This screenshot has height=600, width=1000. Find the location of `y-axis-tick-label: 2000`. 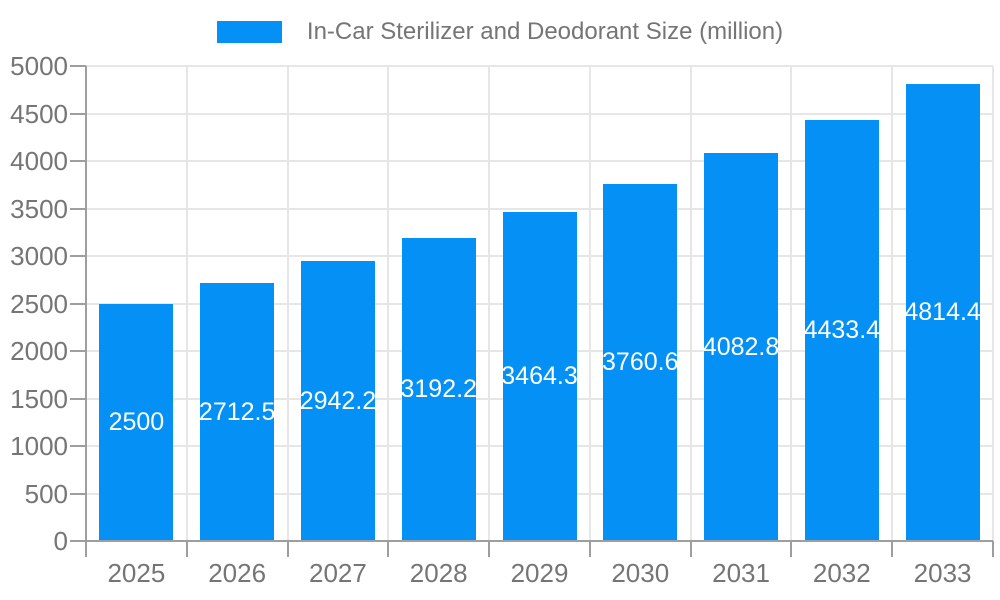

y-axis-tick-label: 2000 is located at coordinates (39, 351).